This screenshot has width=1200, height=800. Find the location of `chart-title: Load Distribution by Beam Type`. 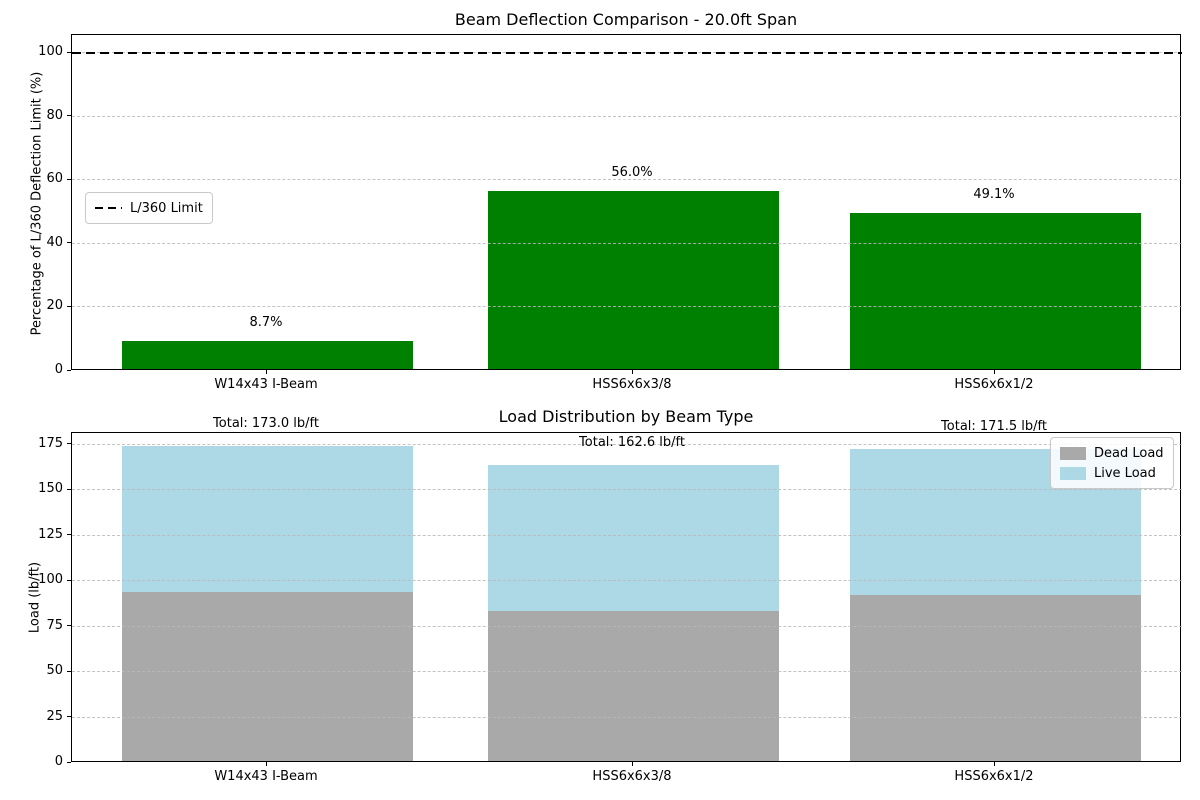

chart-title: Load Distribution by Beam Type is located at coordinates (626, 416).